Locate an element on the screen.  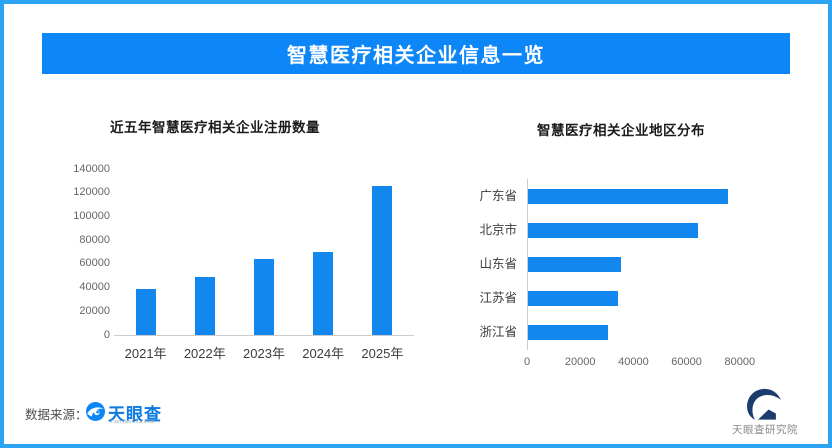
registration-chart-title: 近五年智慧医疗相关企业注册数量 is located at coordinates (215, 127).